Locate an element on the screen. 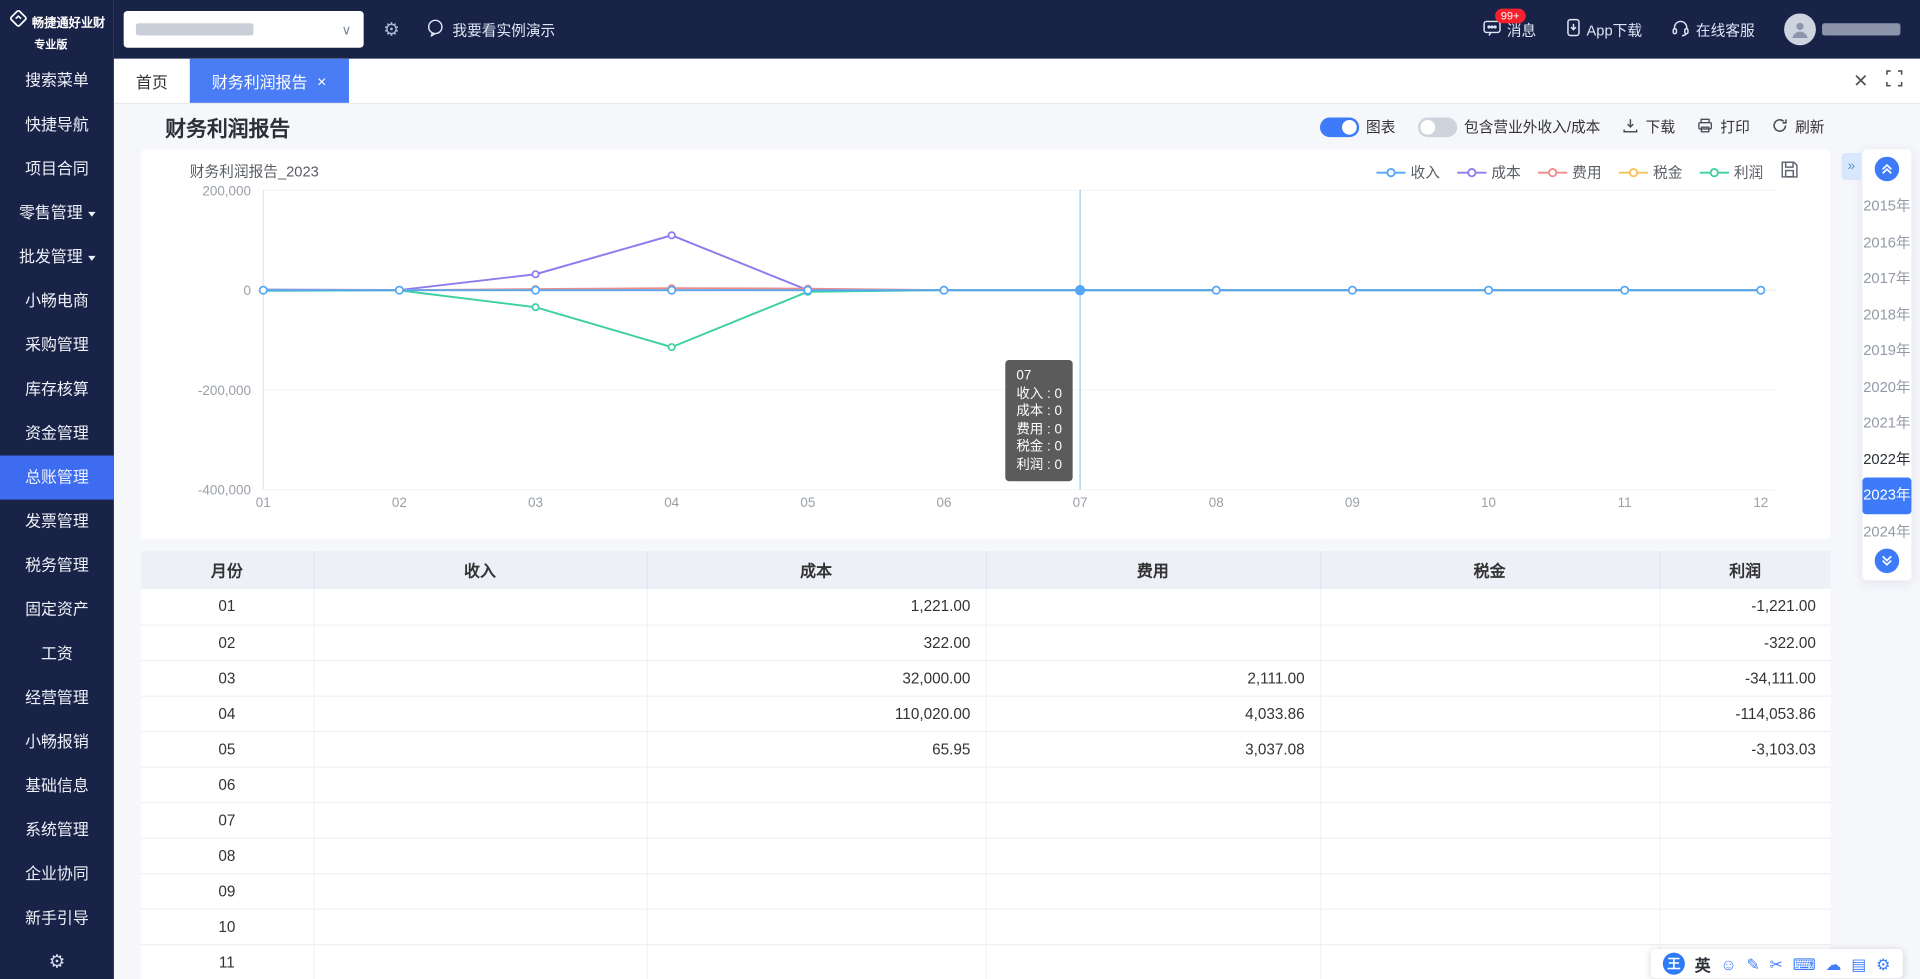 The height and width of the screenshot is (979, 1920). year-item-2018: 2018年 is located at coordinates (1887, 314).